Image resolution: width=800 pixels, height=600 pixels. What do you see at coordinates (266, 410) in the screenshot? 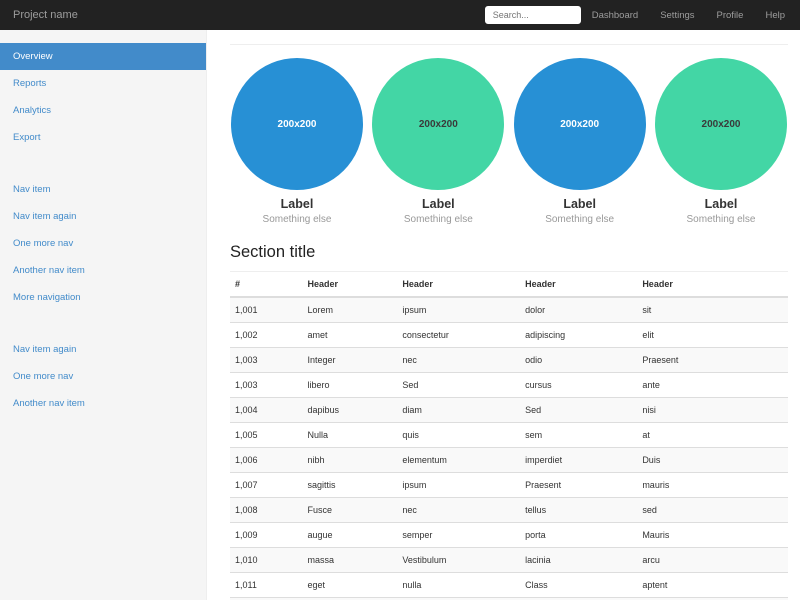
I see `table-cell: 1,004` at bounding box center [266, 410].